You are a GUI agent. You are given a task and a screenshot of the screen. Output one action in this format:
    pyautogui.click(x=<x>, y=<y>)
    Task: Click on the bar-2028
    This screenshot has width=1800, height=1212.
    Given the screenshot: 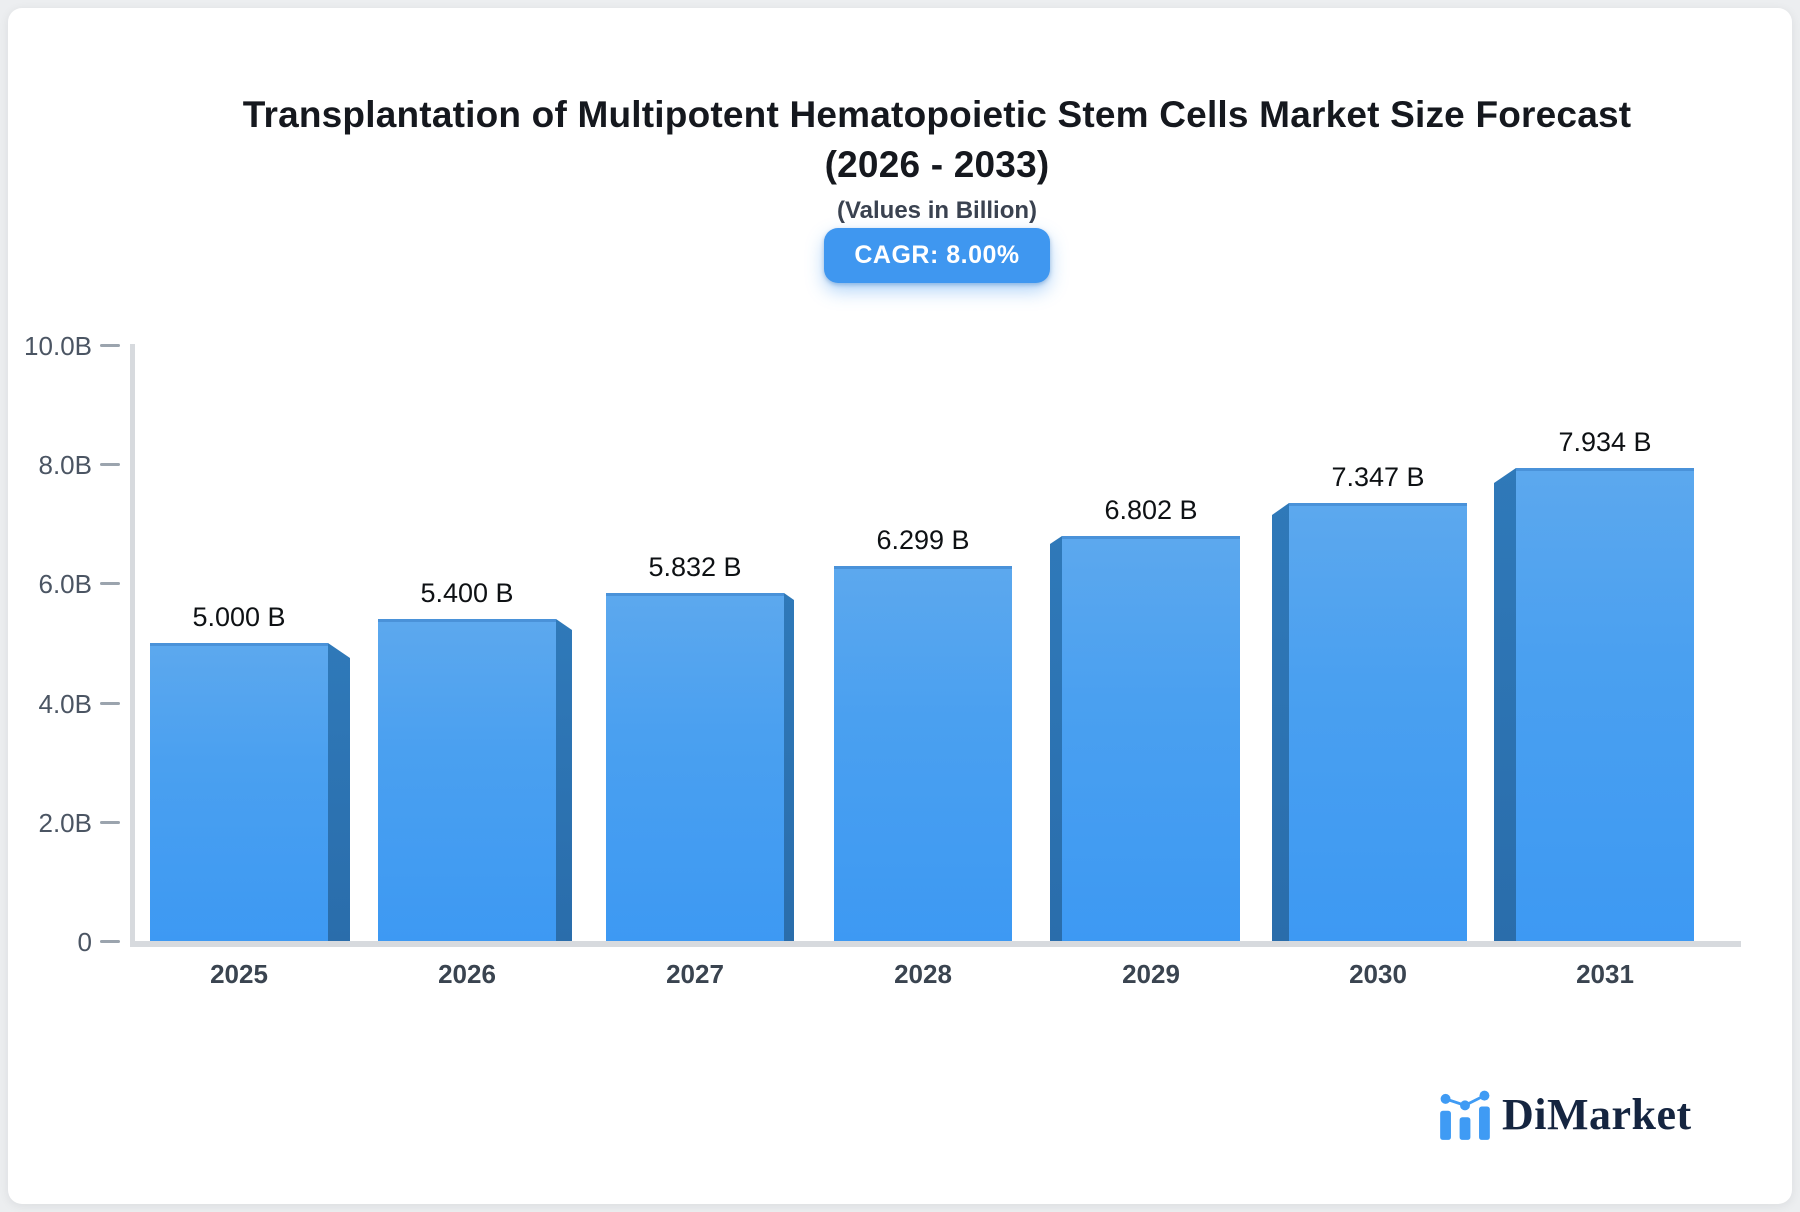 What is the action you would take?
    pyautogui.click(x=923, y=753)
    